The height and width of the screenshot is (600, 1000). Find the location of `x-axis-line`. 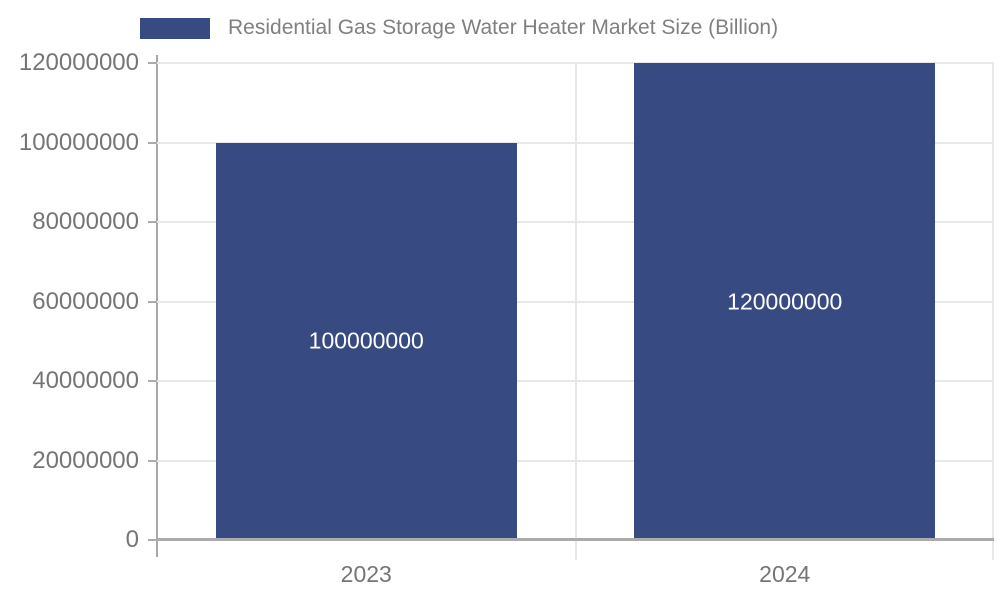

x-axis-line is located at coordinates (575, 539).